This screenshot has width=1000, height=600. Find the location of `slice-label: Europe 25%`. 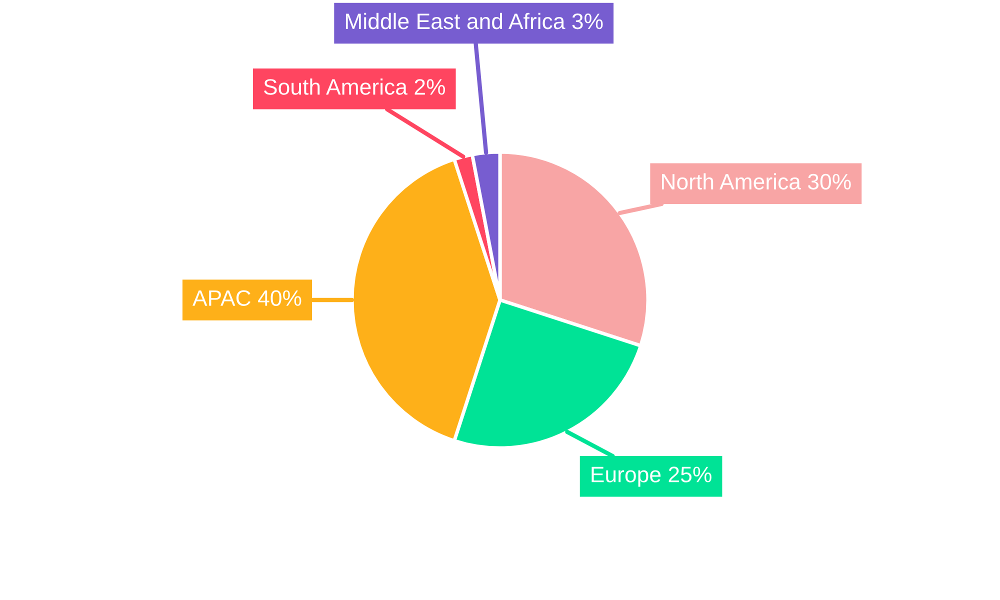

slice-label: Europe 25% is located at coordinates (652, 476).